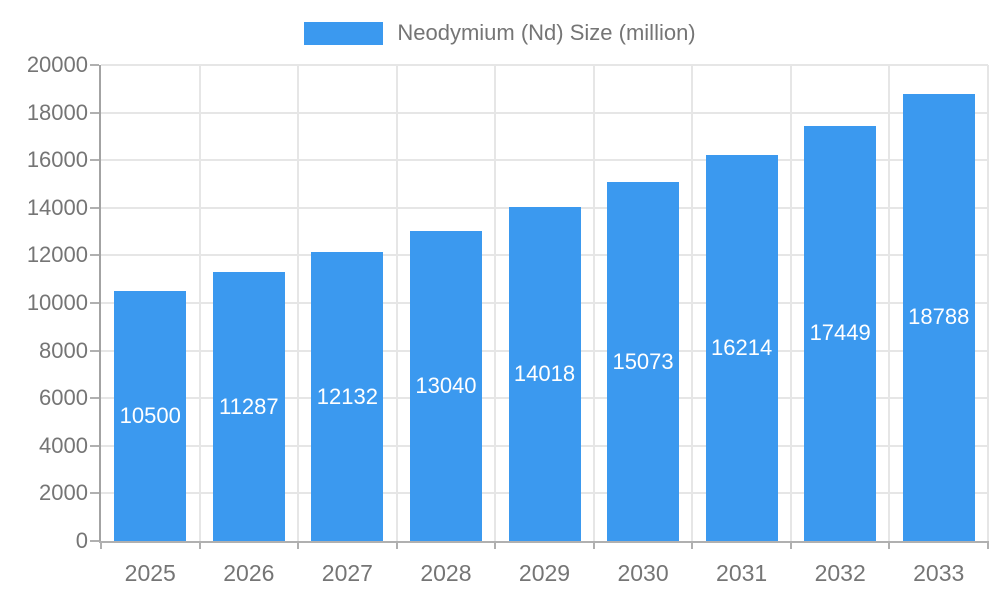 The image size is (1000, 600). What do you see at coordinates (939, 573) in the screenshot?
I see `x-axis-label-2033: 2033` at bounding box center [939, 573].